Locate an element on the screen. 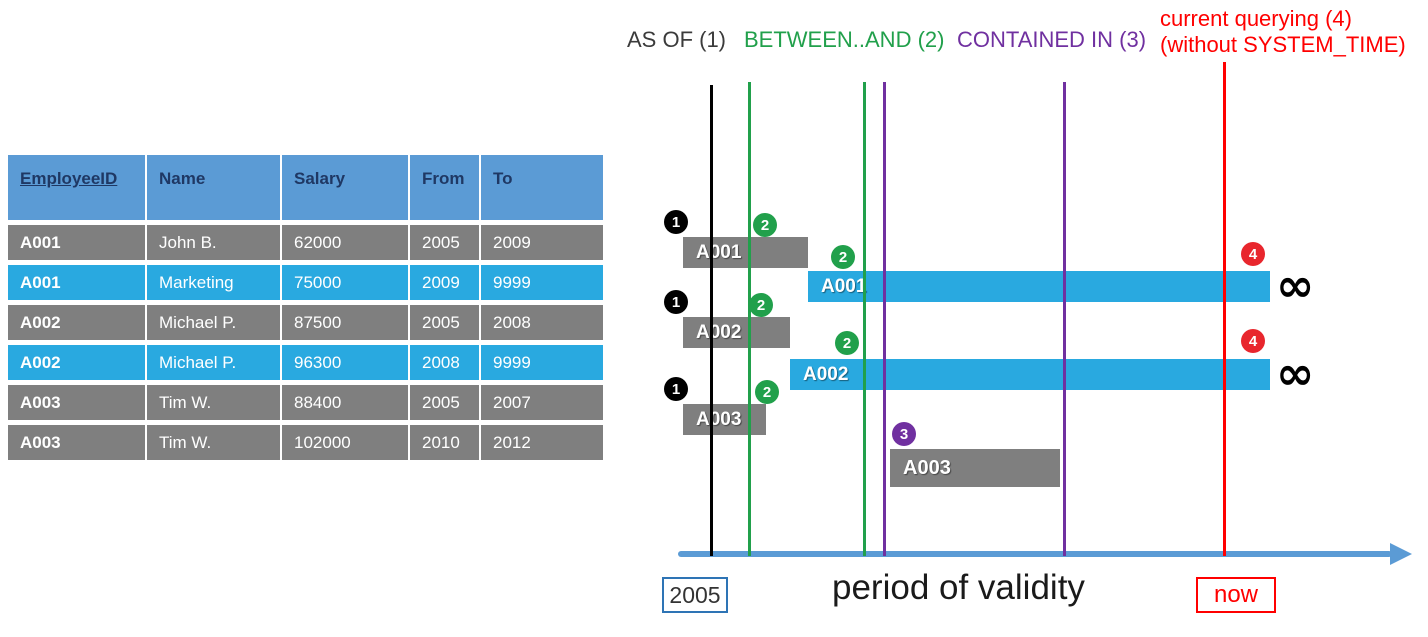 Image resolution: width=1428 pixels, height=637 pixels. cell-salary: 102000 is located at coordinates (345, 442).